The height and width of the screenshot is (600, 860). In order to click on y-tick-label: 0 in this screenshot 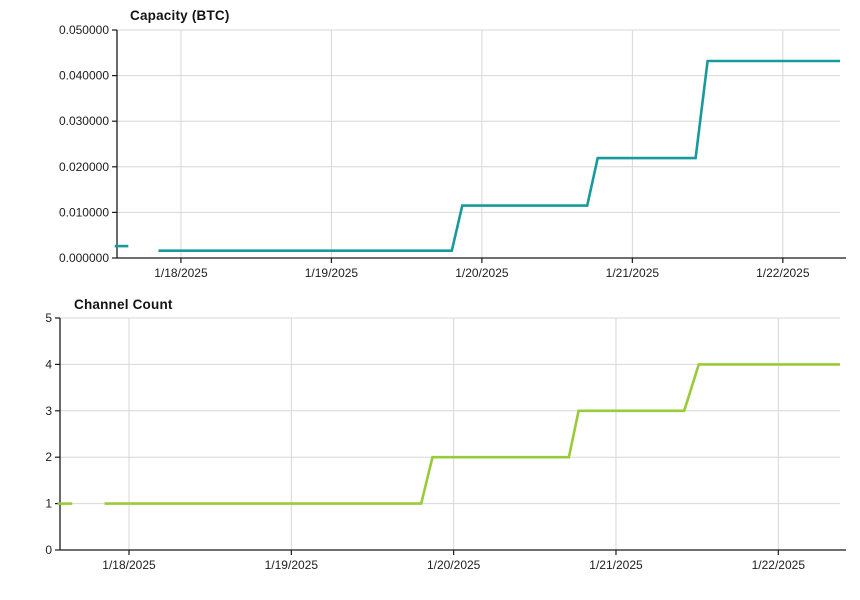, I will do `click(48, 550)`.